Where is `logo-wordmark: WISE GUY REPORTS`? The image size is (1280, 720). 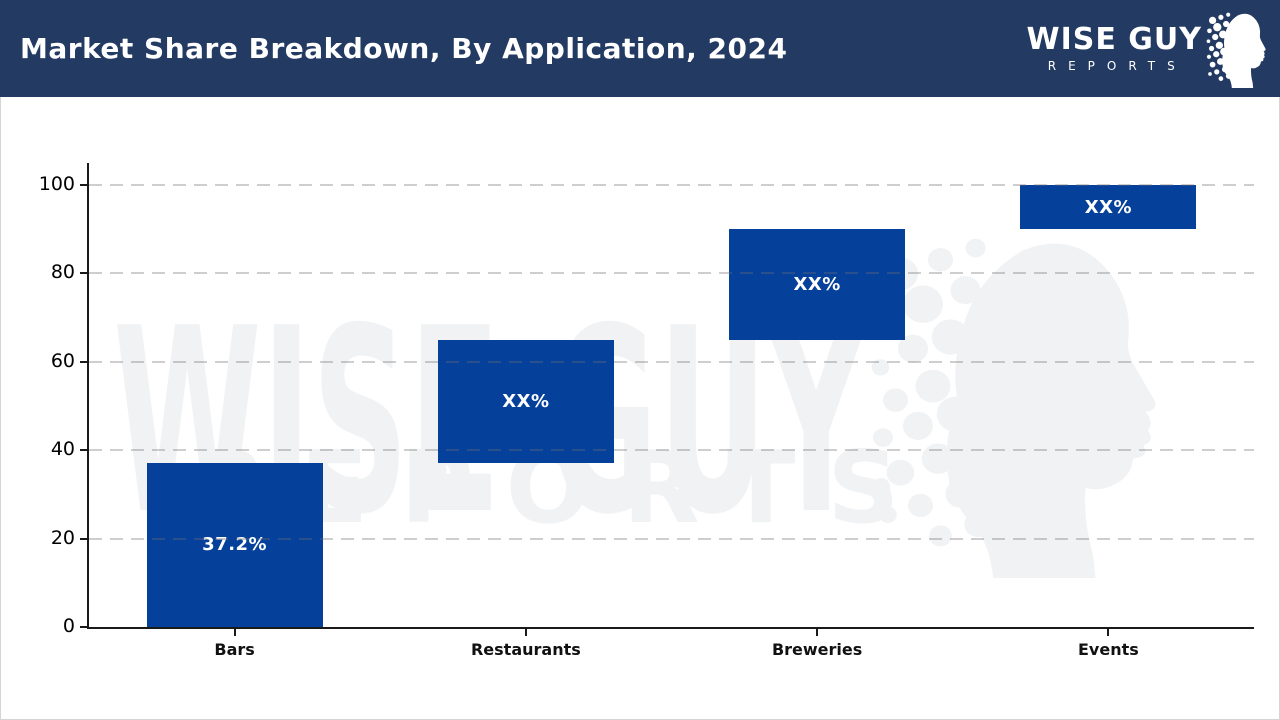 logo-wordmark: WISE GUY REPORTS is located at coordinates (1114, 48).